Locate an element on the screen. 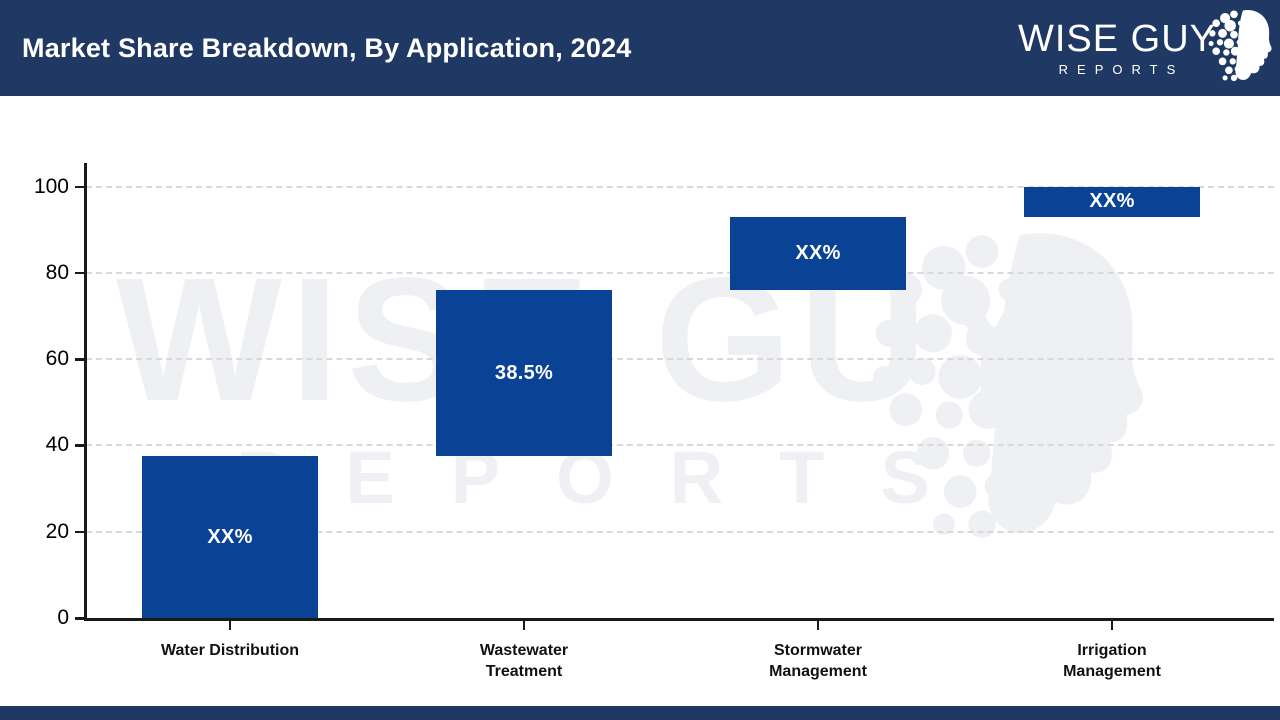 The height and width of the screenshot is (720, 1280). y-tick-label: 20 is located at coordinates (57, 531).